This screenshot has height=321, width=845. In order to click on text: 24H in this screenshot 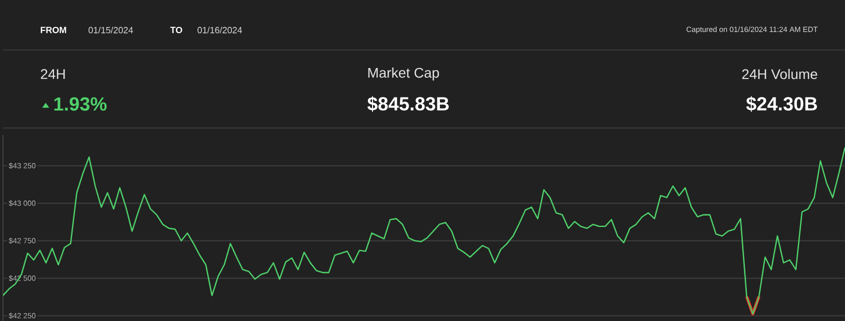, I will do `click(52, 74)`.